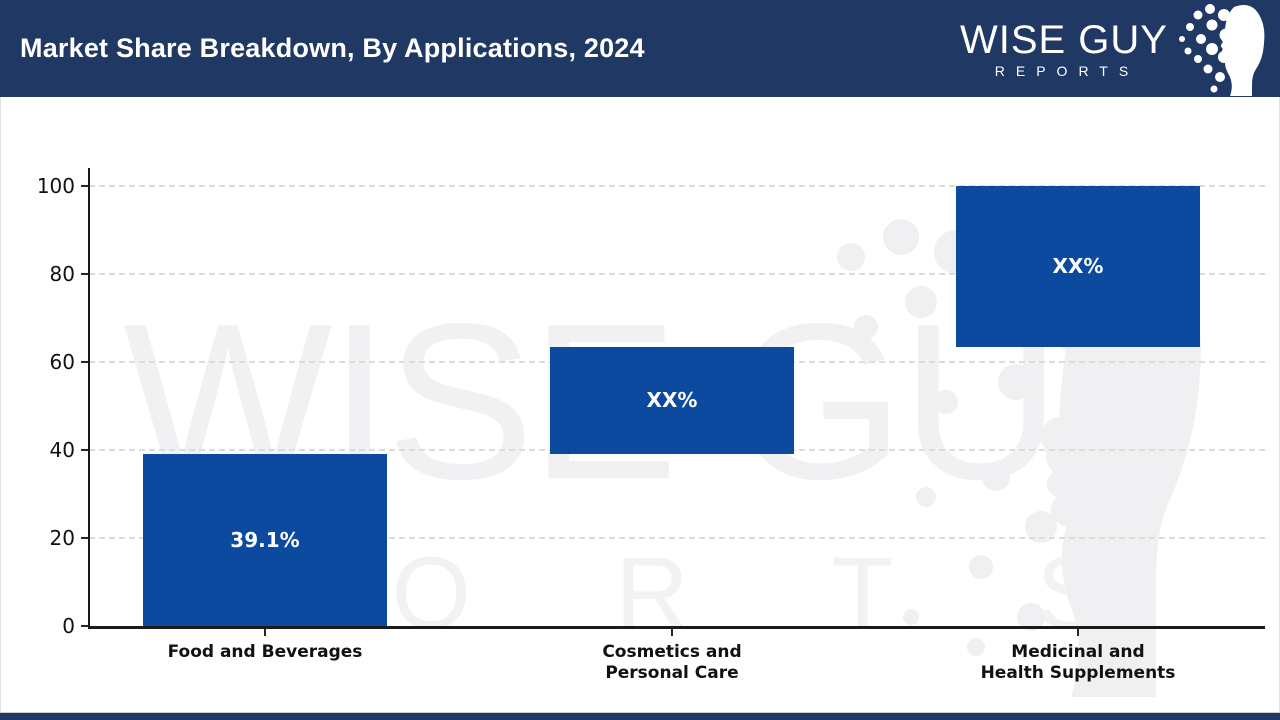 This screenshot has height=720, width=1280. What do you see at coordinates (62, 274) in the screenshot?
I see `y-tick-label-80: 80` at bounding box center [62, 274].